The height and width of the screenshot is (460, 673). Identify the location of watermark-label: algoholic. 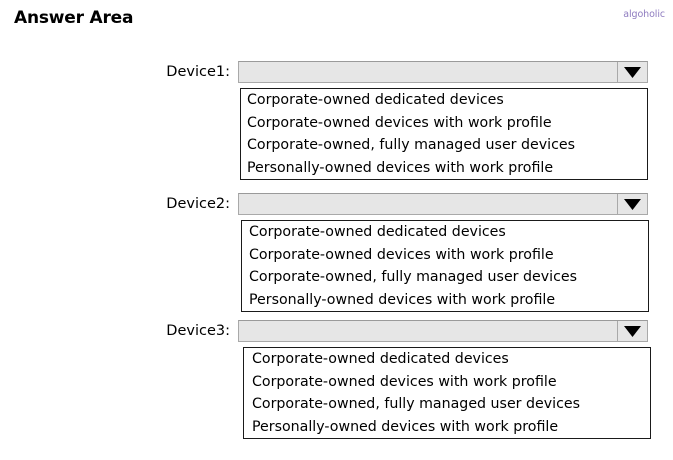
(644, 14).